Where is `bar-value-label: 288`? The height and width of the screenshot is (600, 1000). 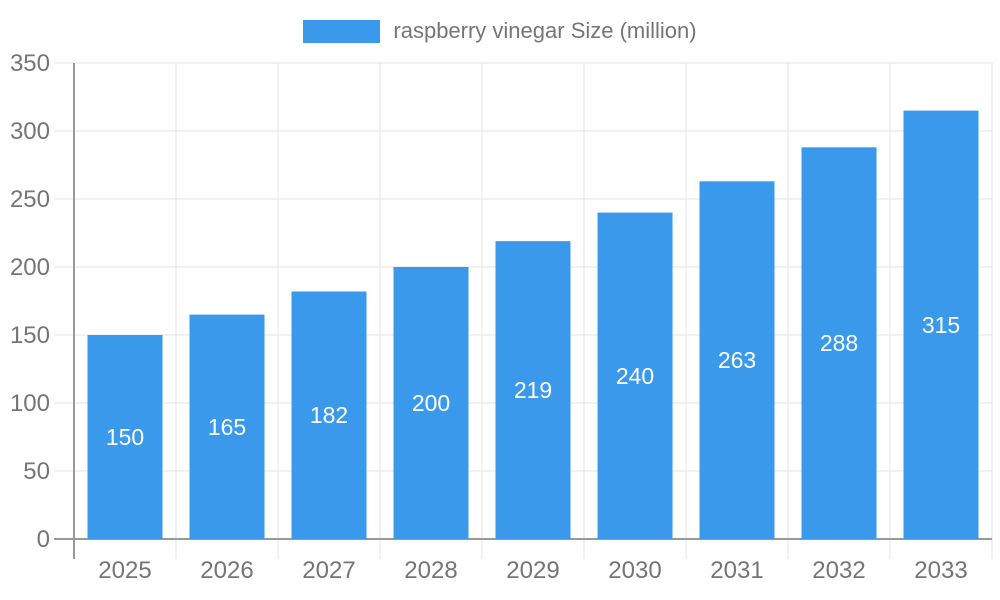 bar-value-label: 288 is located at coordinates (839, 343).